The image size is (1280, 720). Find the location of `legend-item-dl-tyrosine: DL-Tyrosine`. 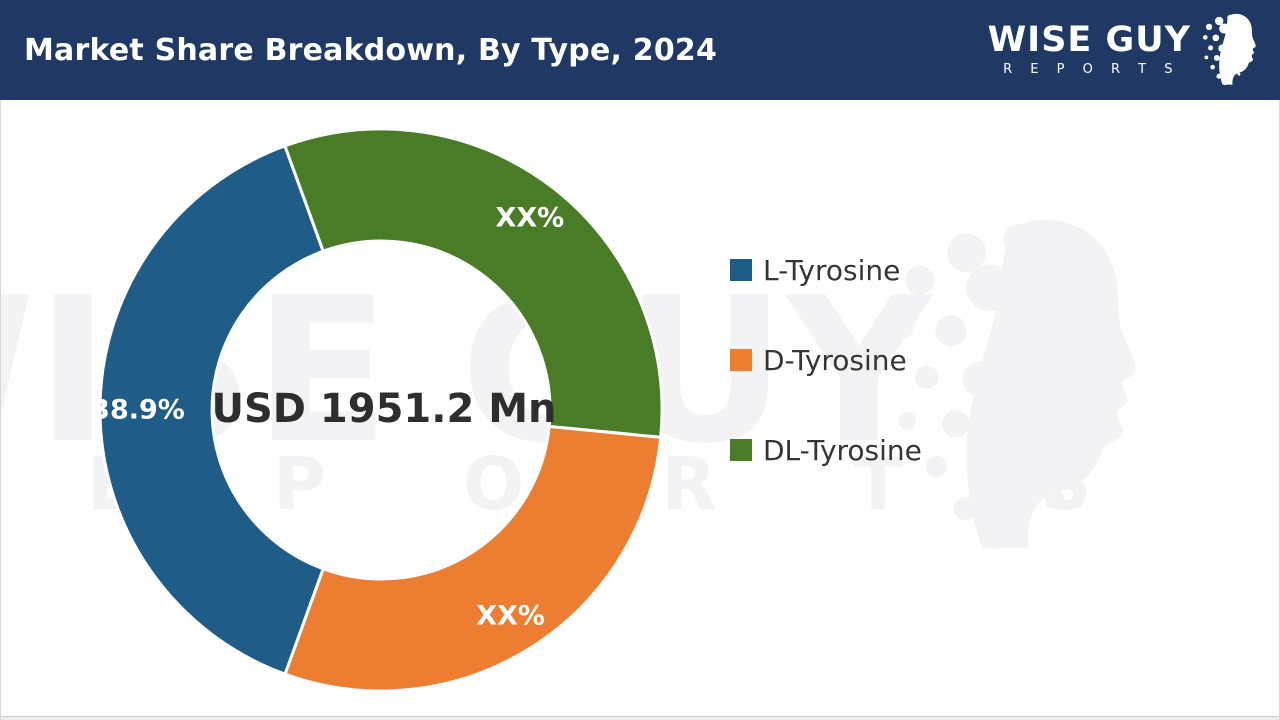

legend-item-dl-tyrosine: DL-Tyrosine is located at coordinates (826, 450).